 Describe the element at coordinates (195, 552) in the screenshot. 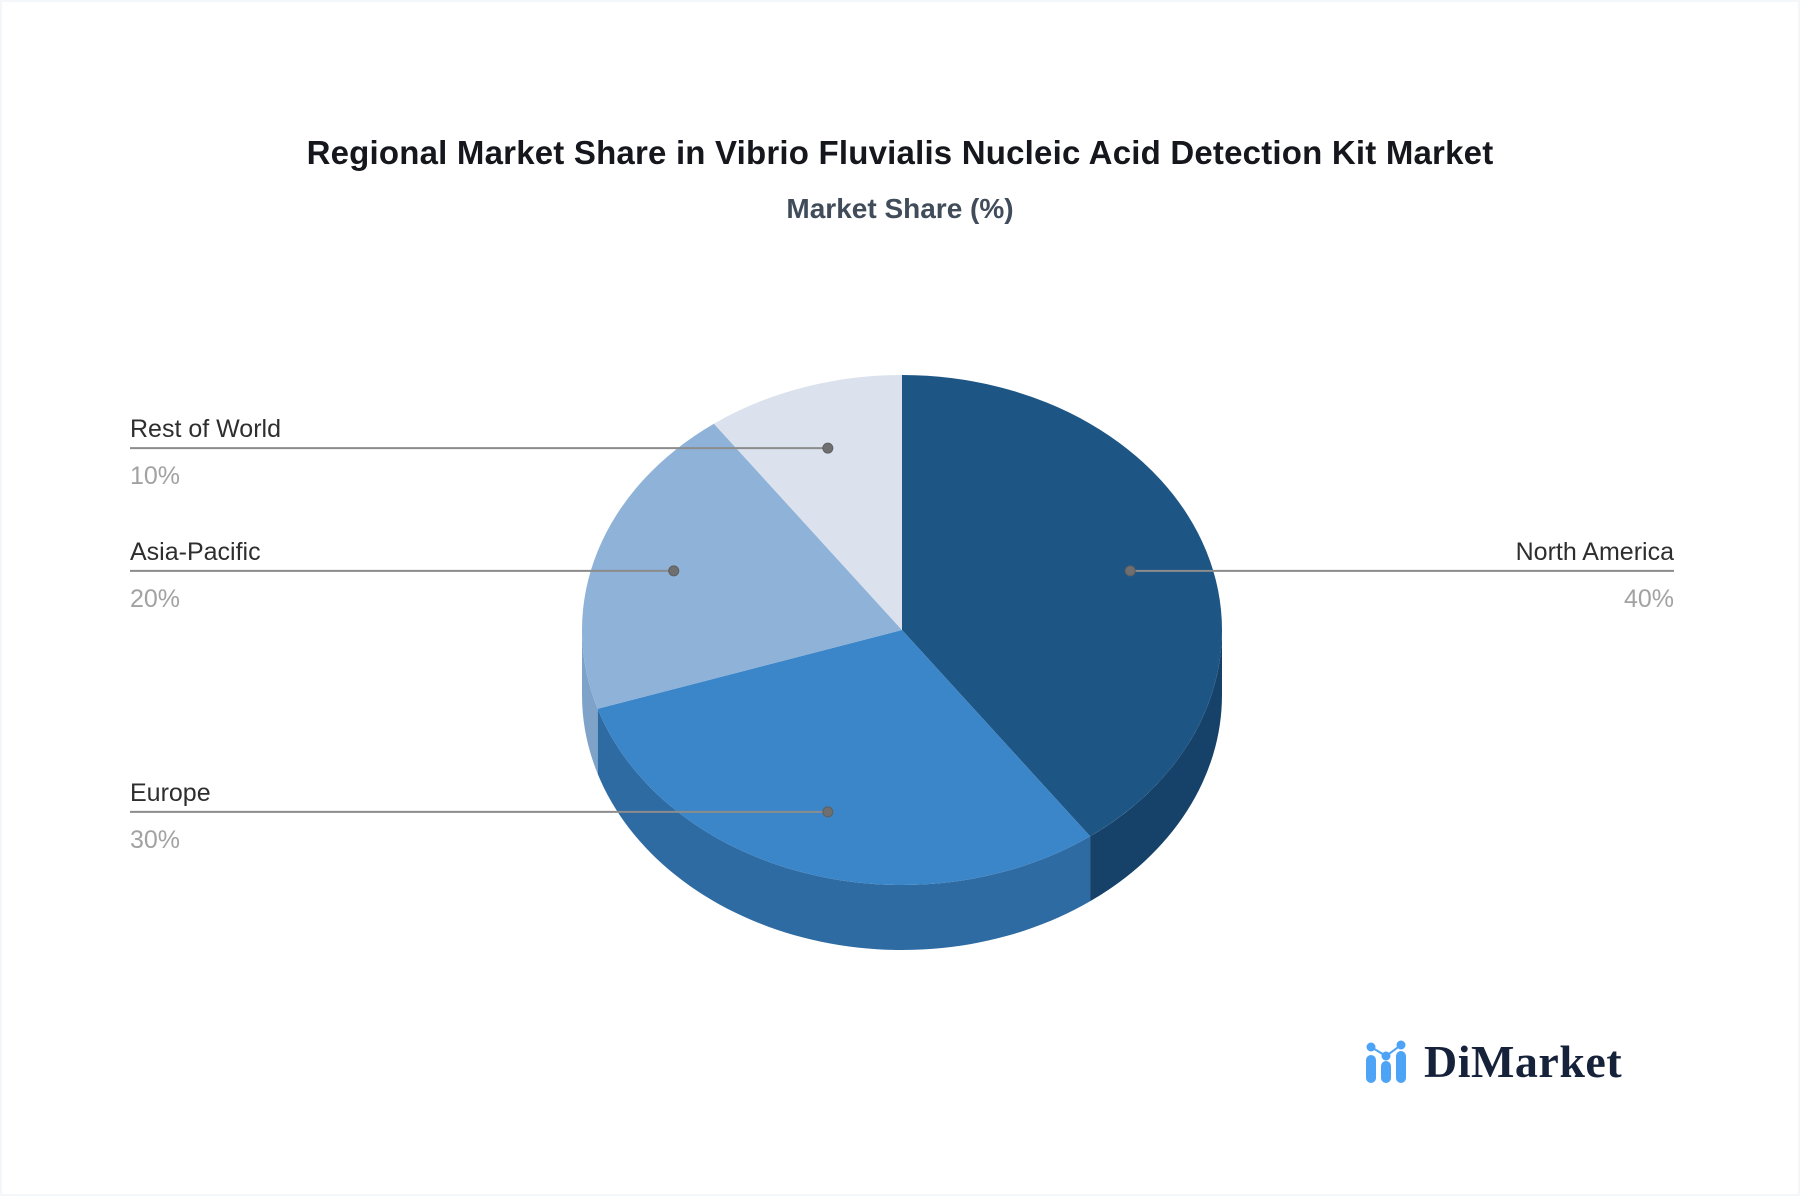

I see `slice-label-asia-pacific: Asia-Pacific` at that location.